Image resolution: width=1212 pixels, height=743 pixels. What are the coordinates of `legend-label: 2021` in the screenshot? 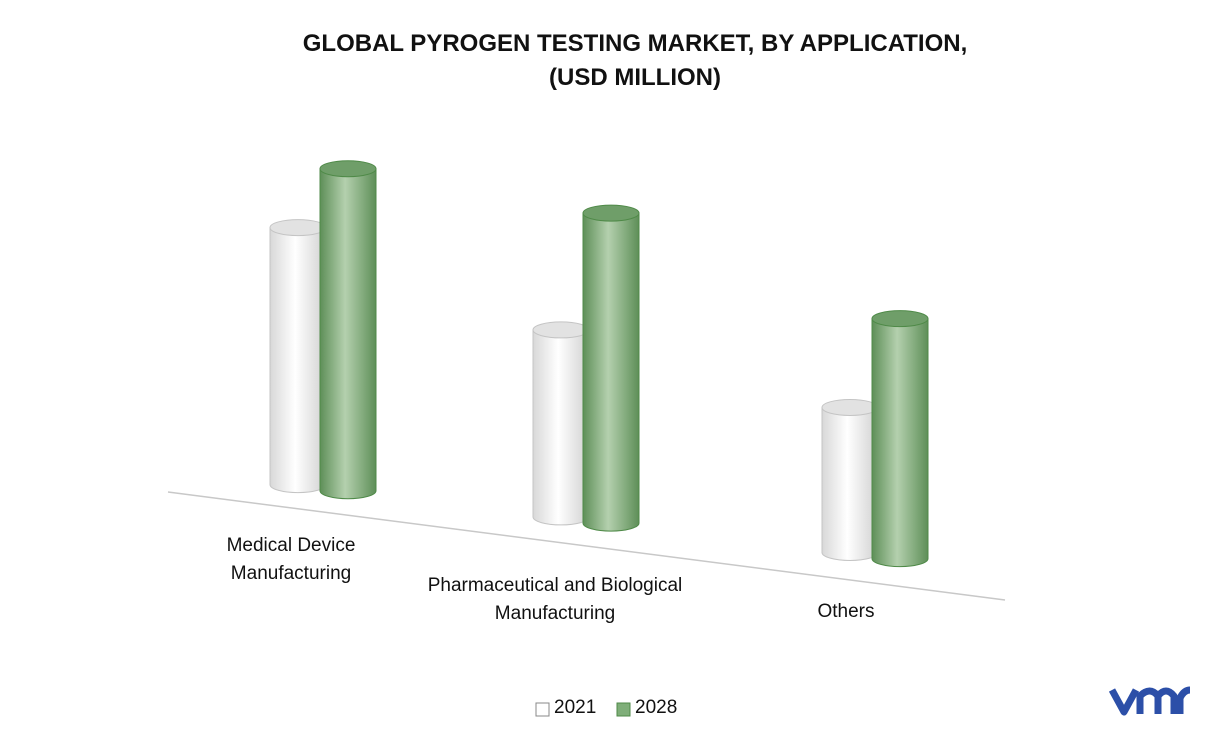 It's located at (575, 707).